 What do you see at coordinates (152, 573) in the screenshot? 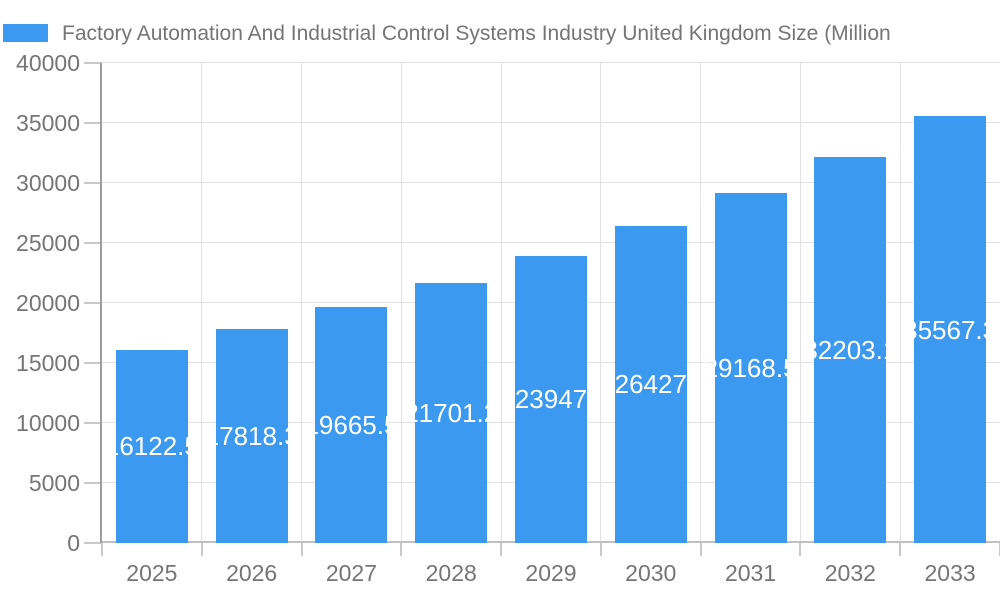
I see `x-axis-category-label: 2025` at bounding box center [152, 573].